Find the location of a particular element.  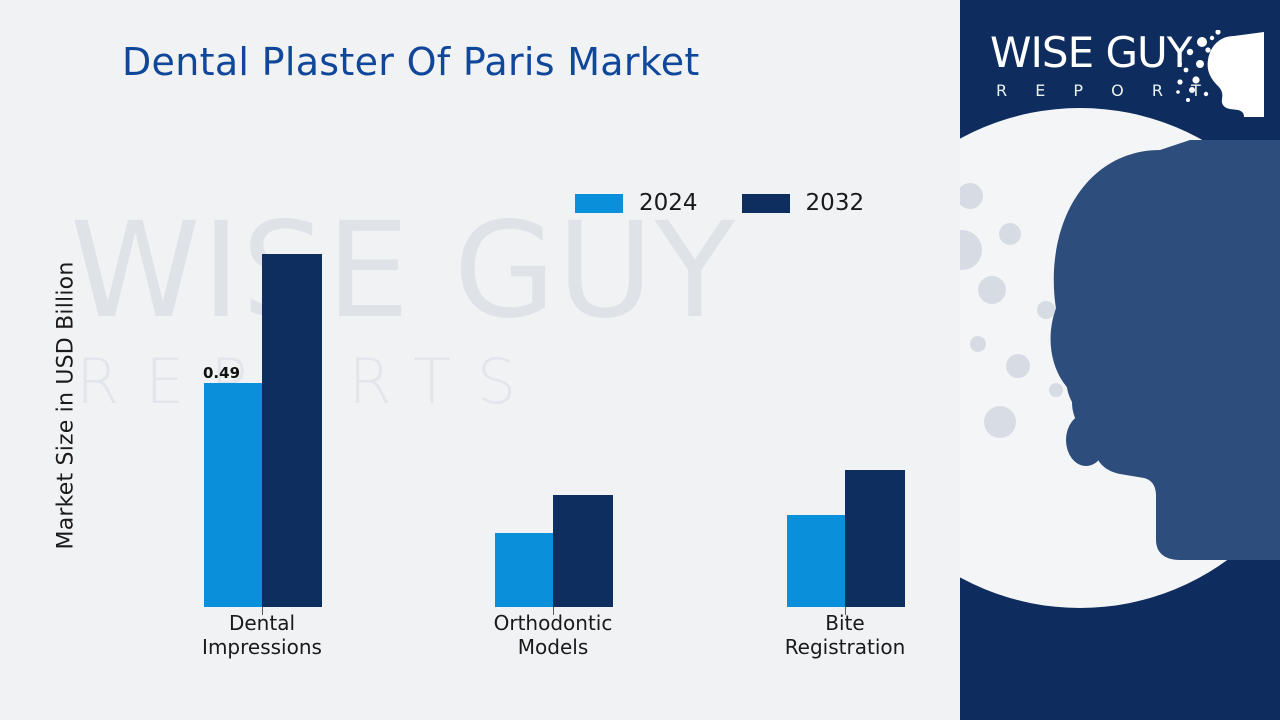

legend-swatch-2032 is located at coordinates (765, 203).